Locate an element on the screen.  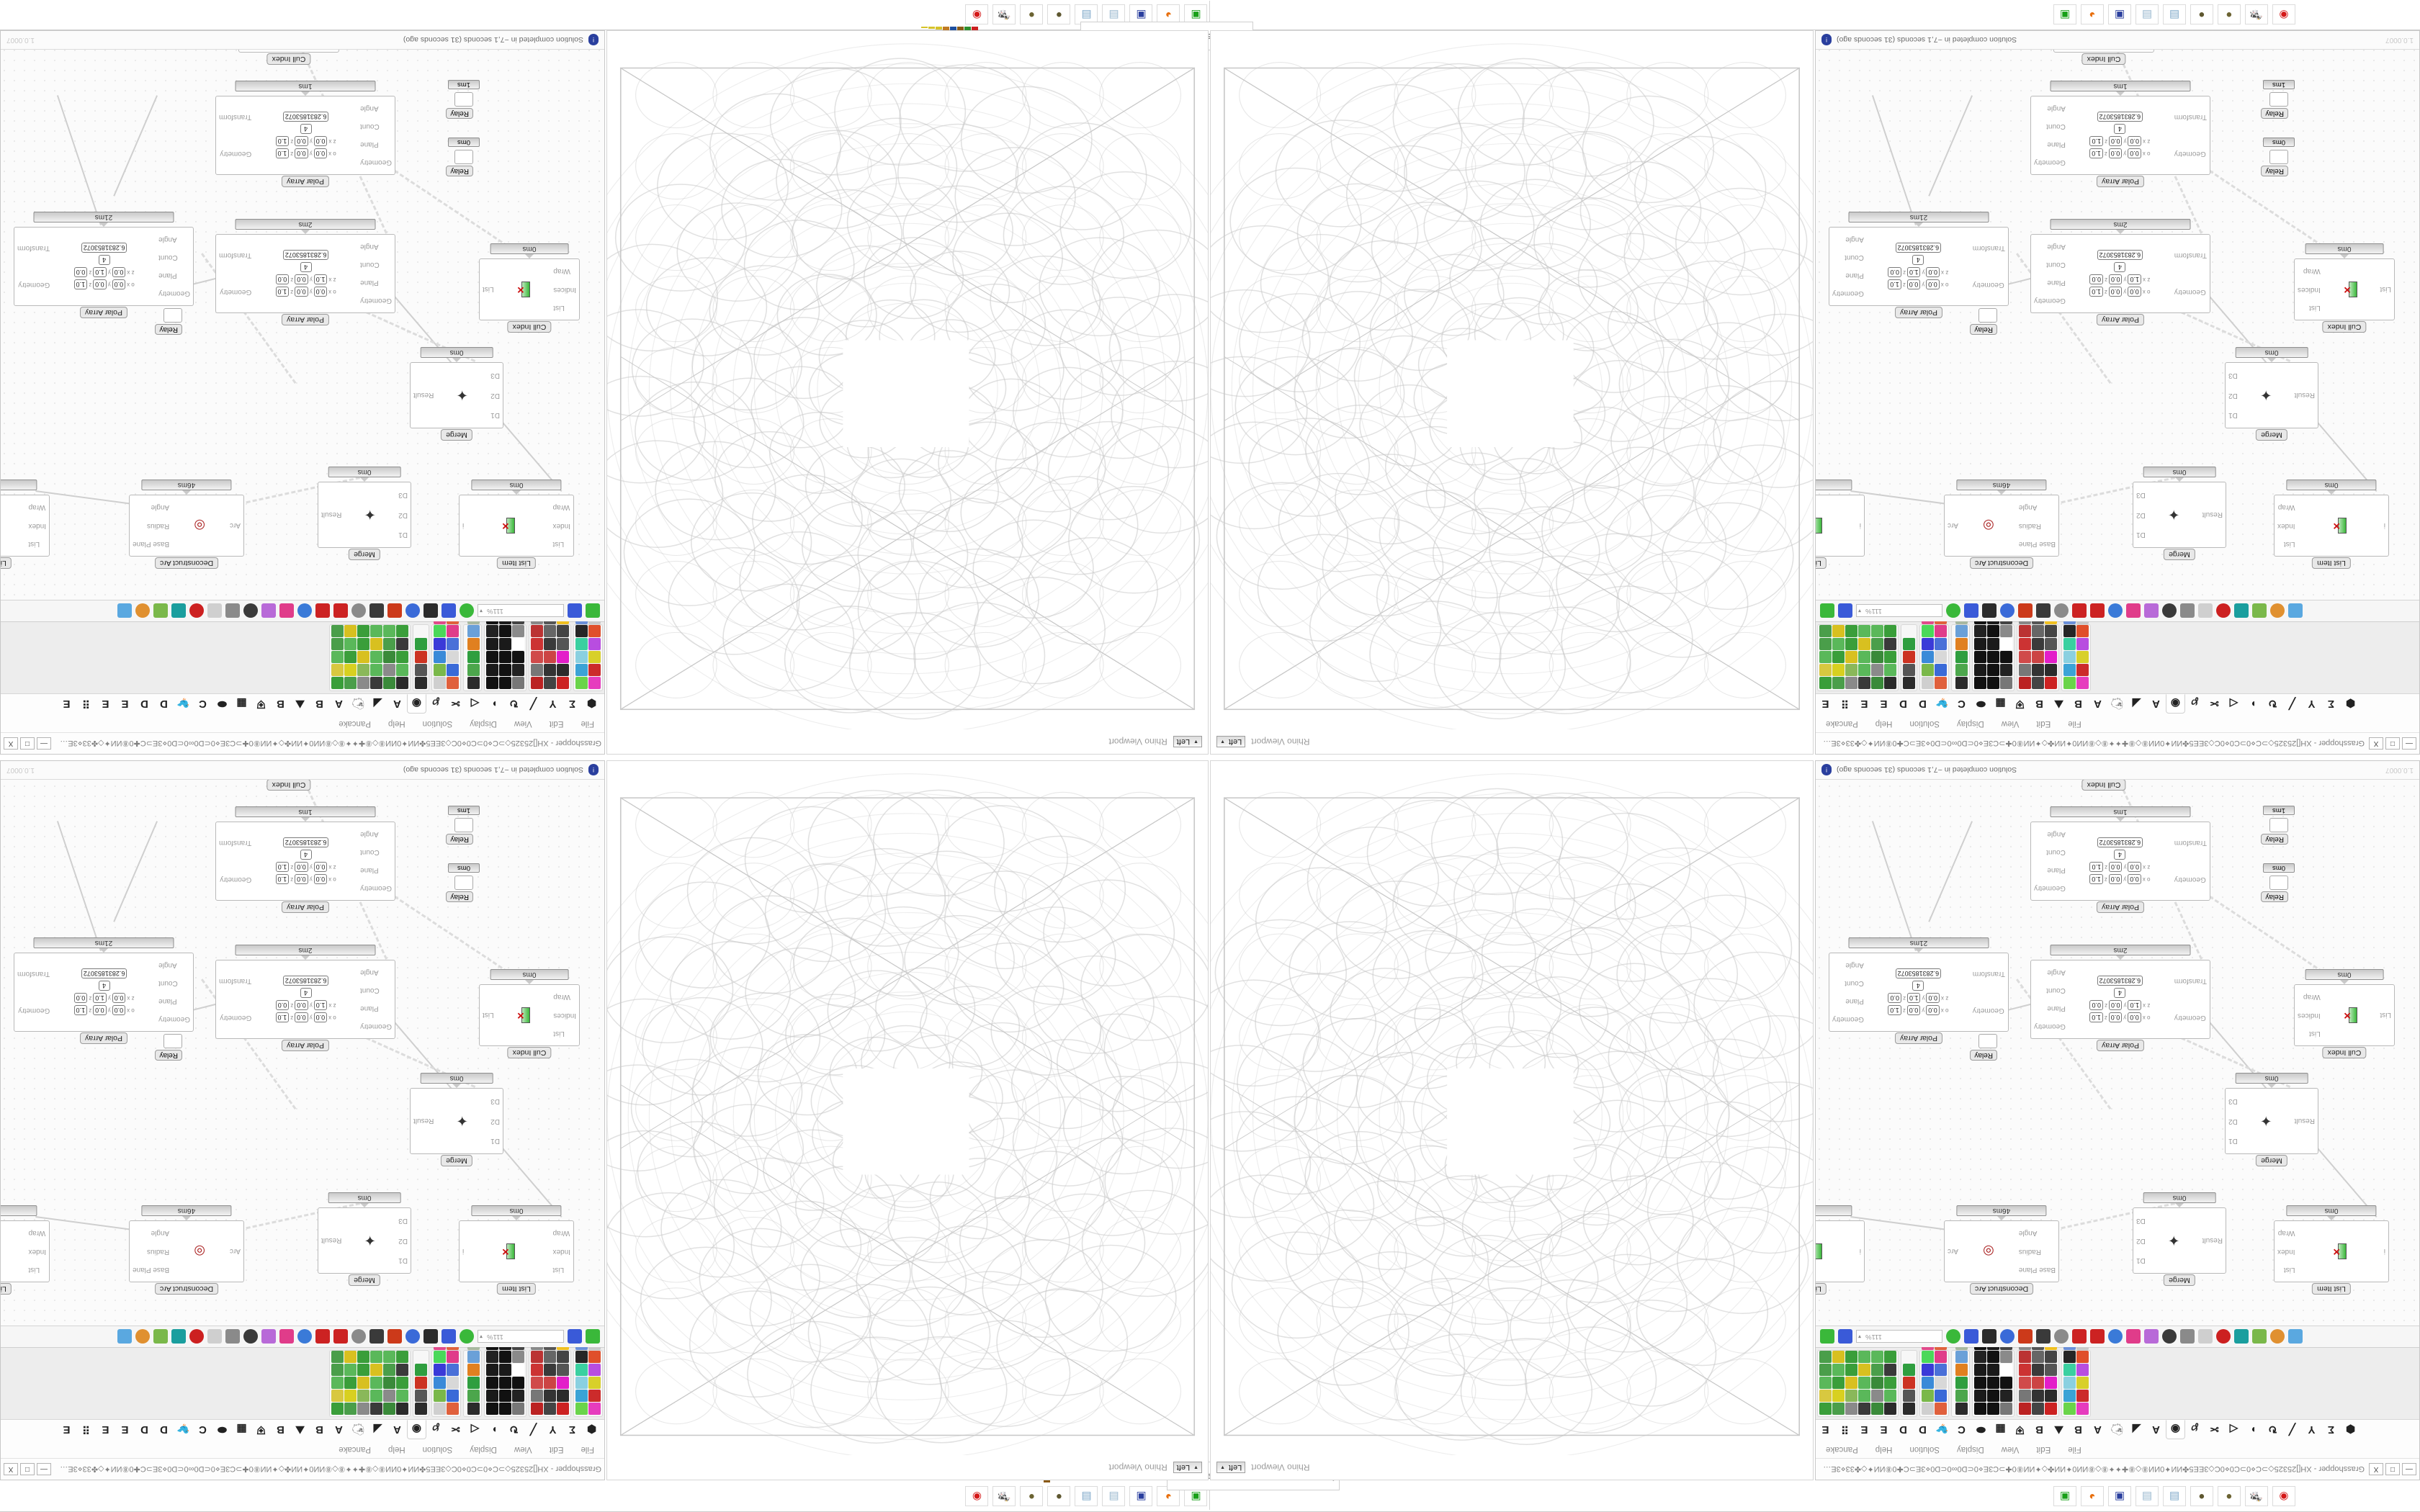
window-controls: — □ X is located at coordinates (27, 743).